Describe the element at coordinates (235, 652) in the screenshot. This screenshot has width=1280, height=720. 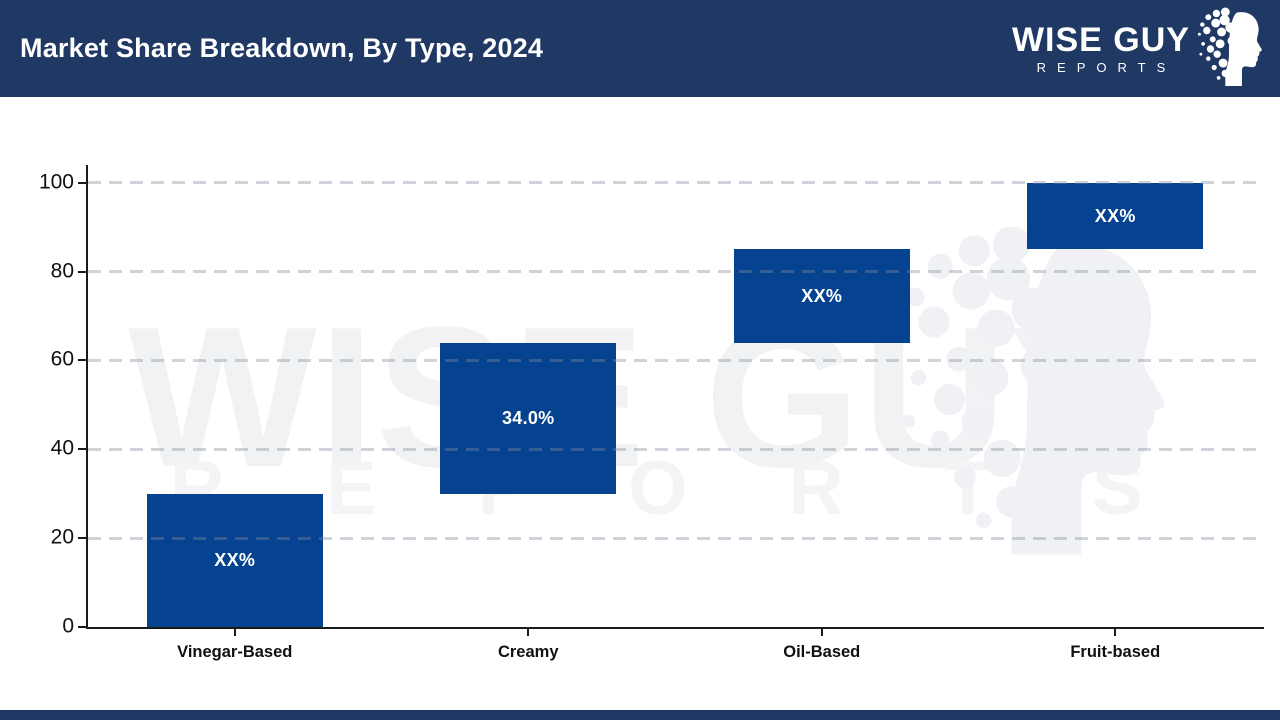
I see `x-axis-label-vinegar-based: Vinegar-Based` at that location.